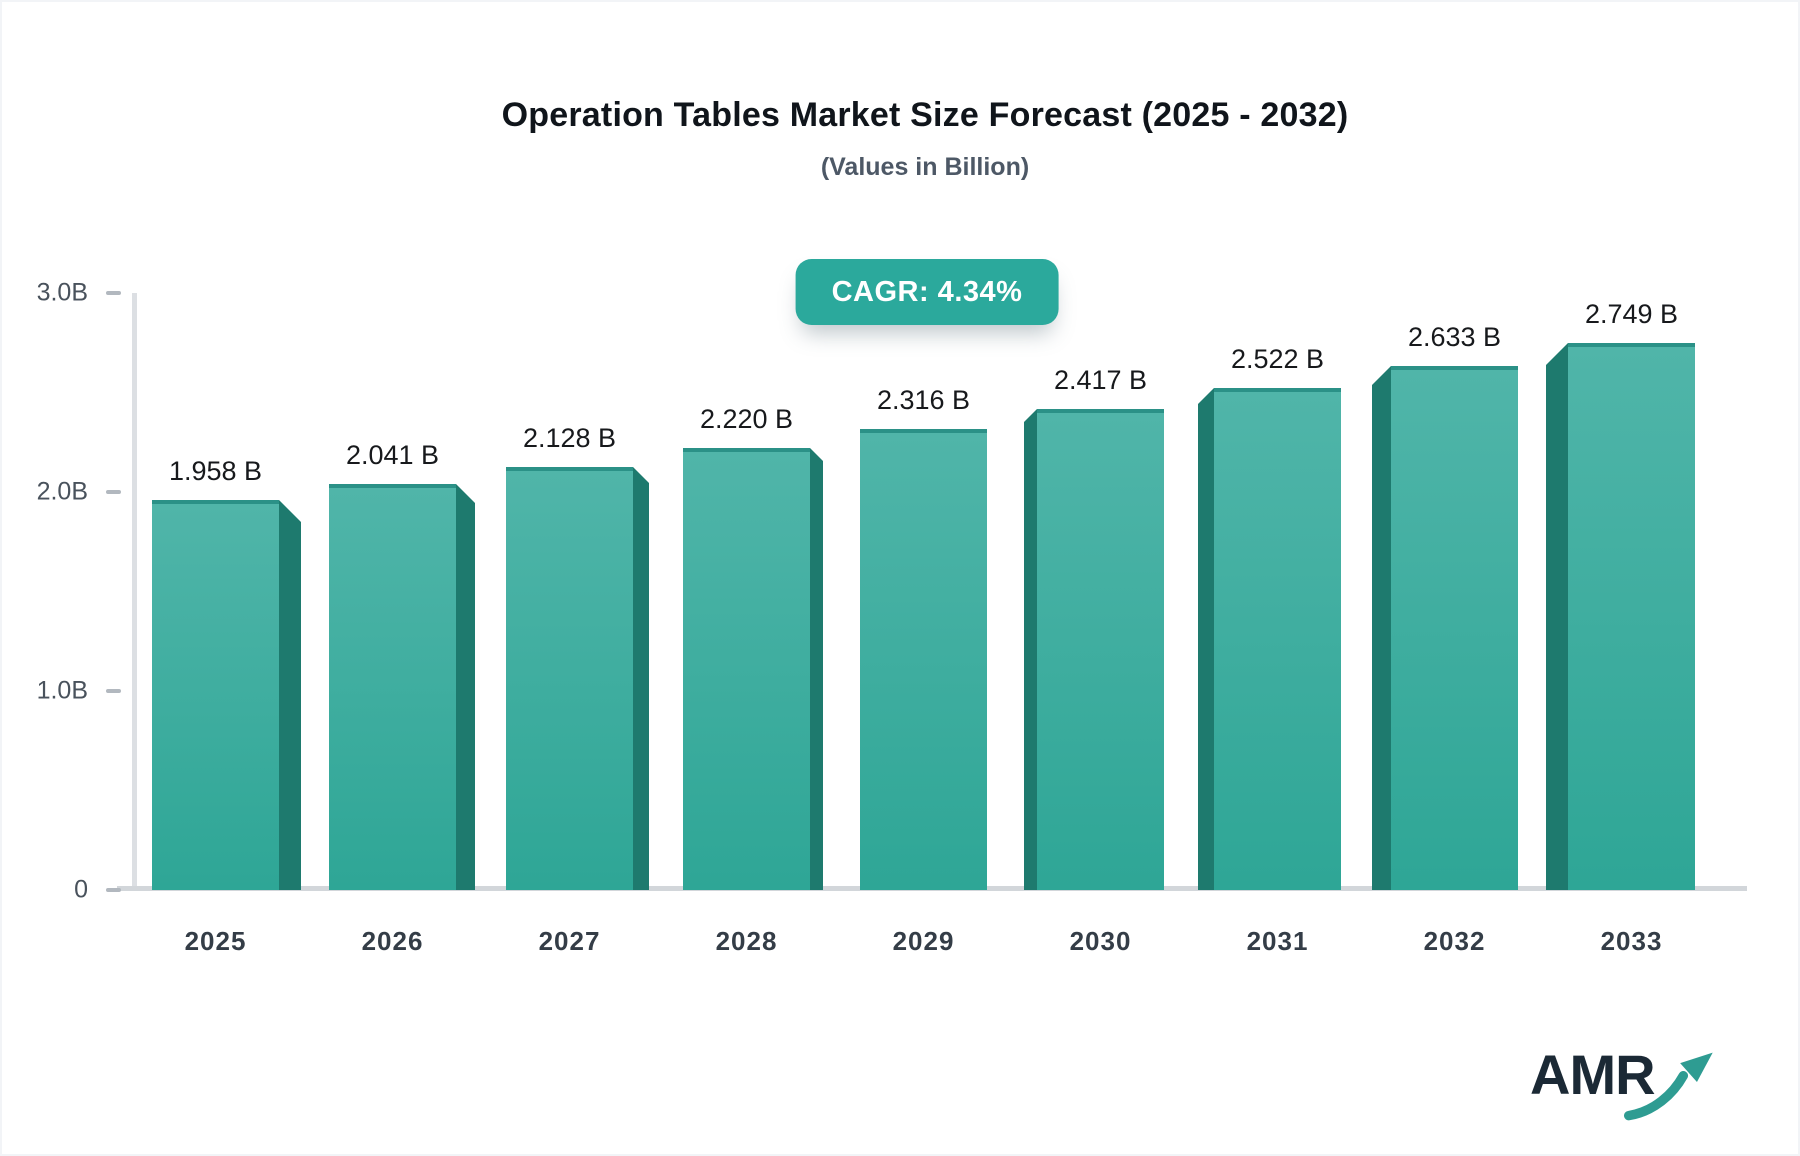  Describe the element at coordinates (1631, 941) in the screenshot. I see `x-axis-label-2033: 2033` at that location.